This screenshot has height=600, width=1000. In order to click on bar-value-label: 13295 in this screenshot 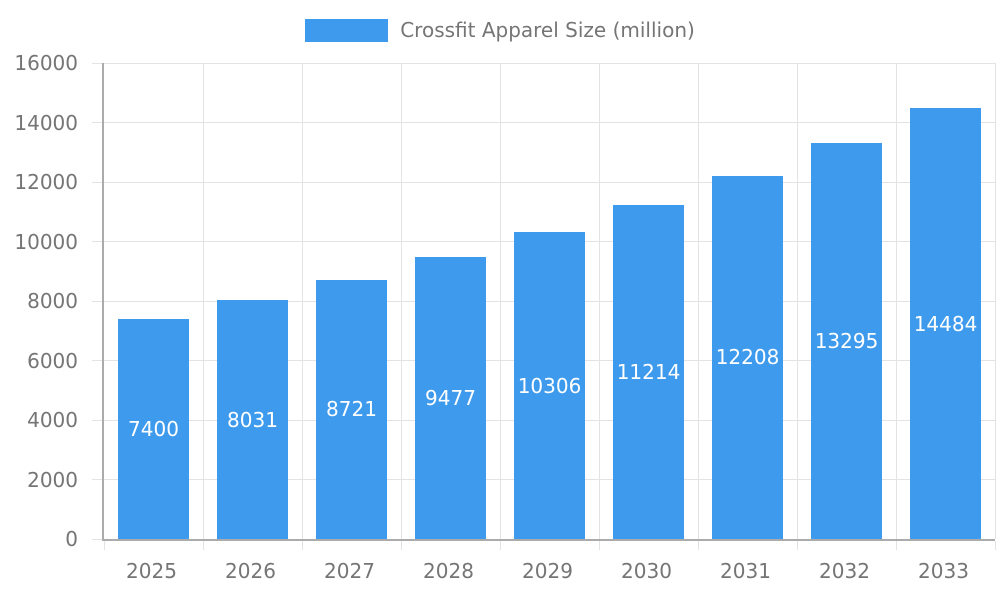, I will do `click(846, 341)`.